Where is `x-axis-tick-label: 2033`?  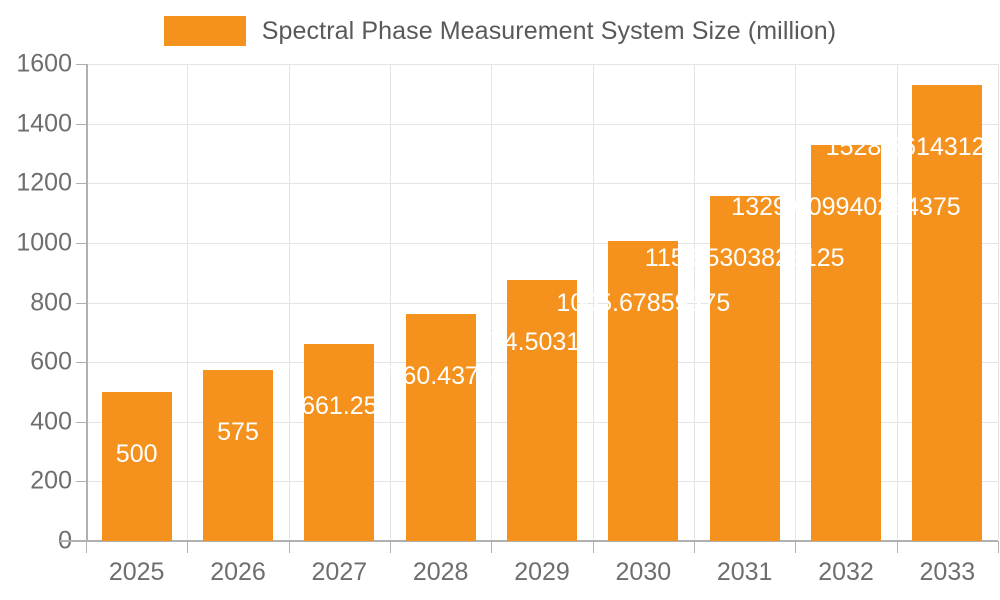
x-axis-tick-label: 2033 is located at coordinates (947, 572).